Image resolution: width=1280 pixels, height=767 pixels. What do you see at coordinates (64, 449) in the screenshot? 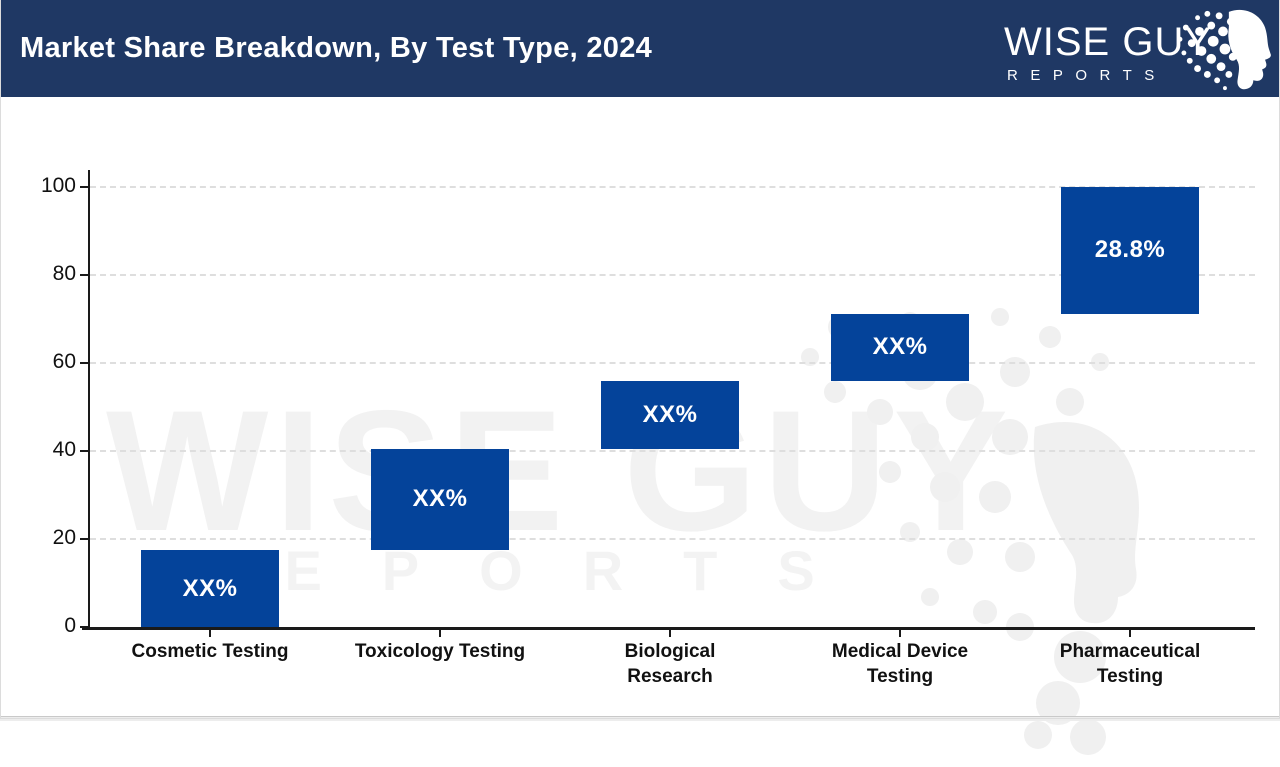
I see `y-tick-label: 40` at bounding box center [64, 449].